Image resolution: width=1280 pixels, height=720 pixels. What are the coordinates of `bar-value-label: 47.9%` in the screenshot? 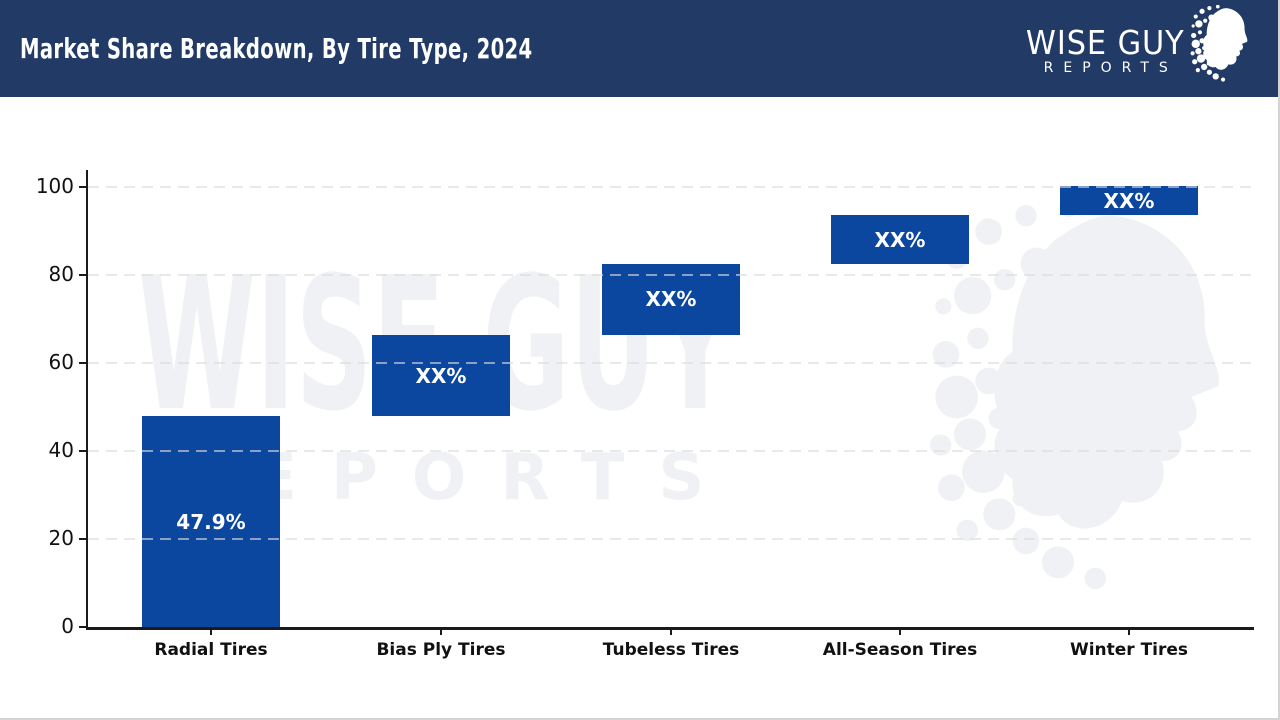 It's located at (211, 521).